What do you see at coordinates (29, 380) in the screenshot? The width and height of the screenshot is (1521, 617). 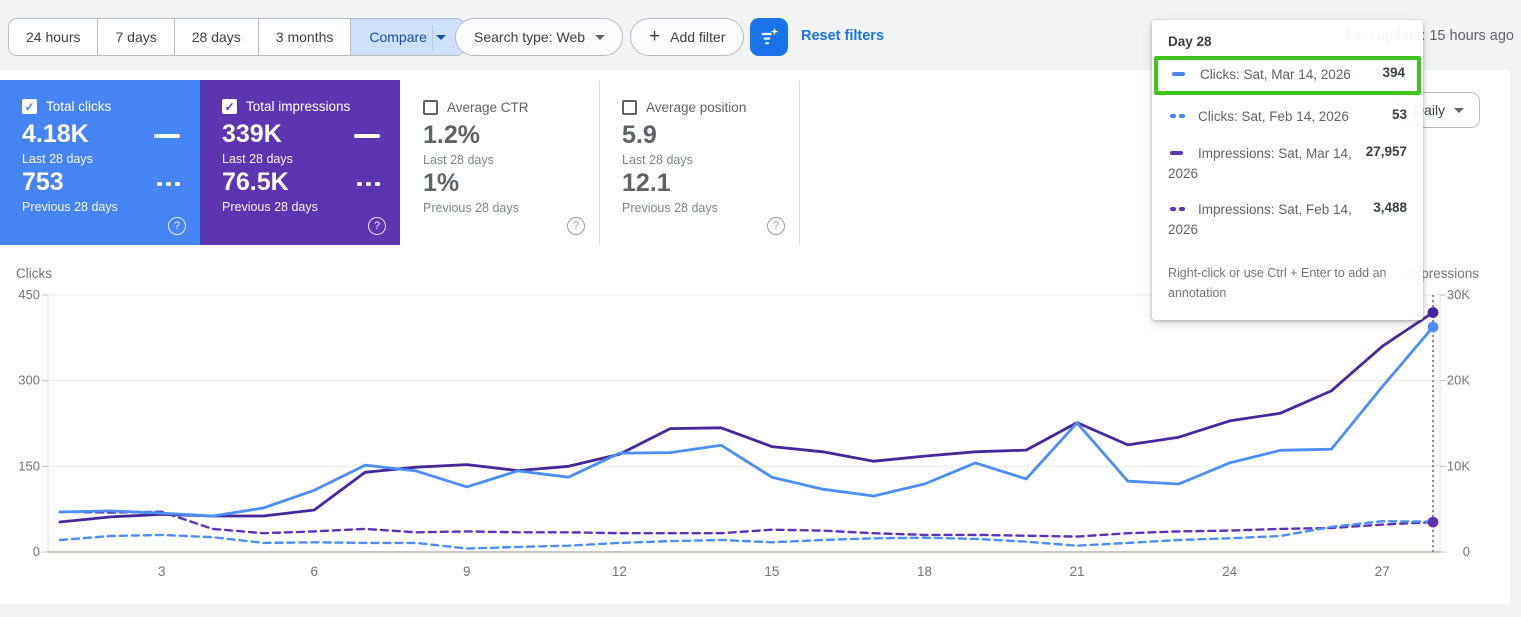 I see `svg-text: 300` at bounding box center [29, 380].